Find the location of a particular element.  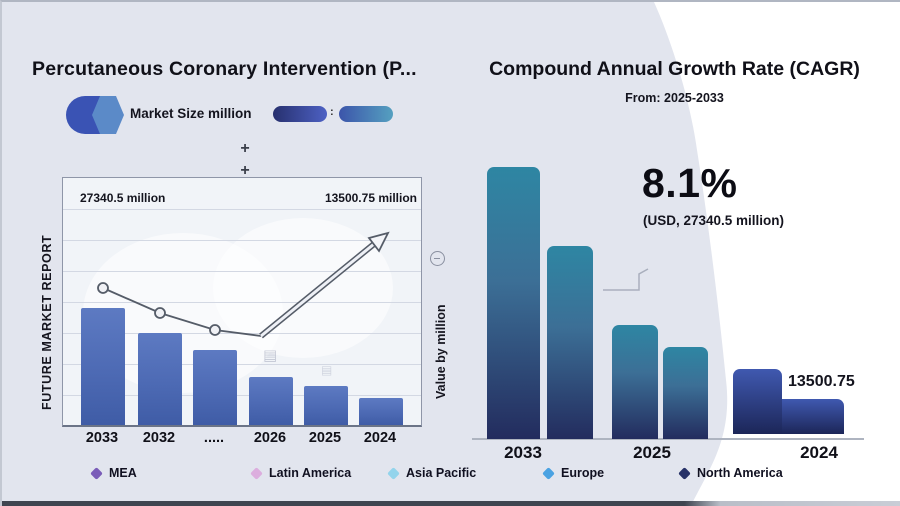

step-line-decoration is located at coordinates (626, 279).